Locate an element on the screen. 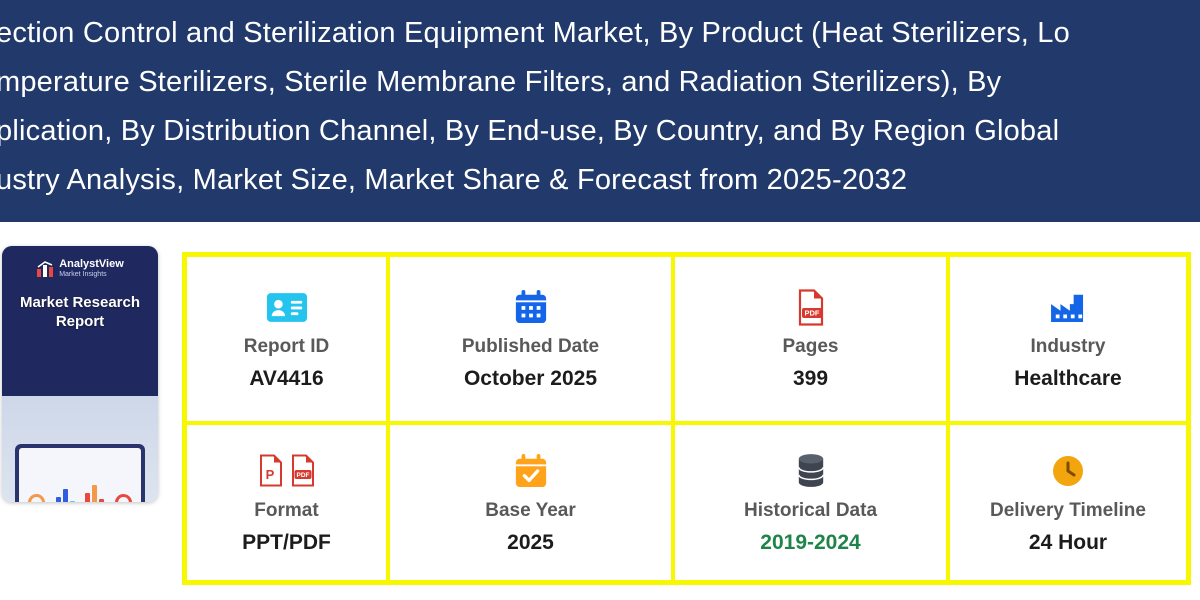 The width and height of the screenshot is (1200, 600). ppt-file-icon: P is located at coordinates (270, 470).